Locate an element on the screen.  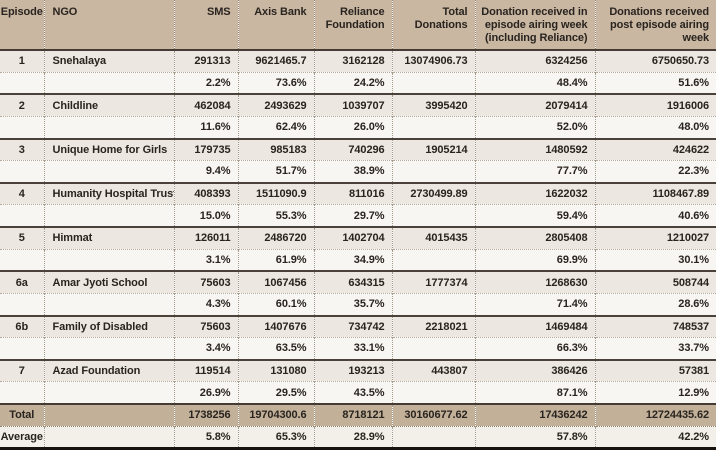
cell-donation-post-airing-week: 1108467.89 is located at coordinates (680, 194).